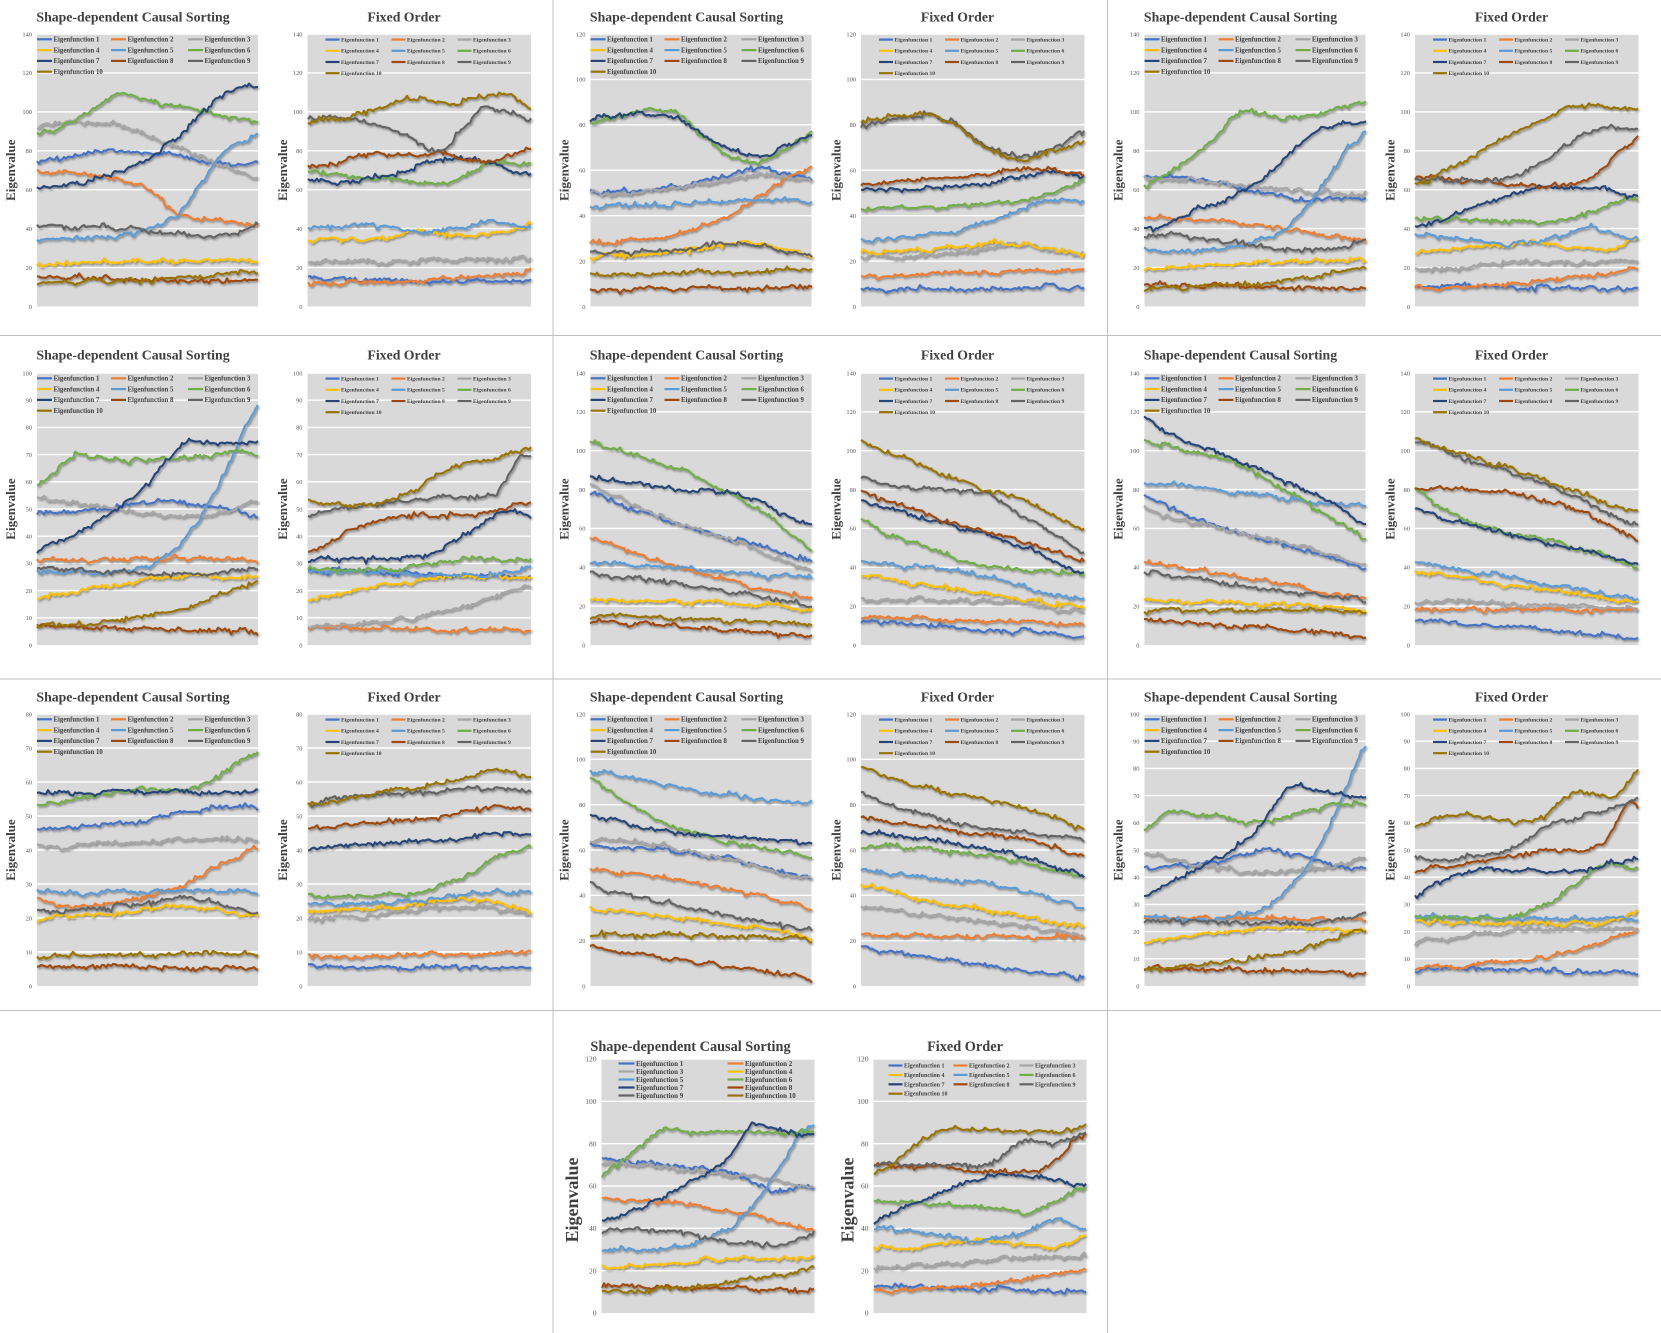 The height and width of the screenshot is (1333, 1661). Describe the element at coordinates (299, 748) in the screenshot. I see `svg-text: 70` at that location.